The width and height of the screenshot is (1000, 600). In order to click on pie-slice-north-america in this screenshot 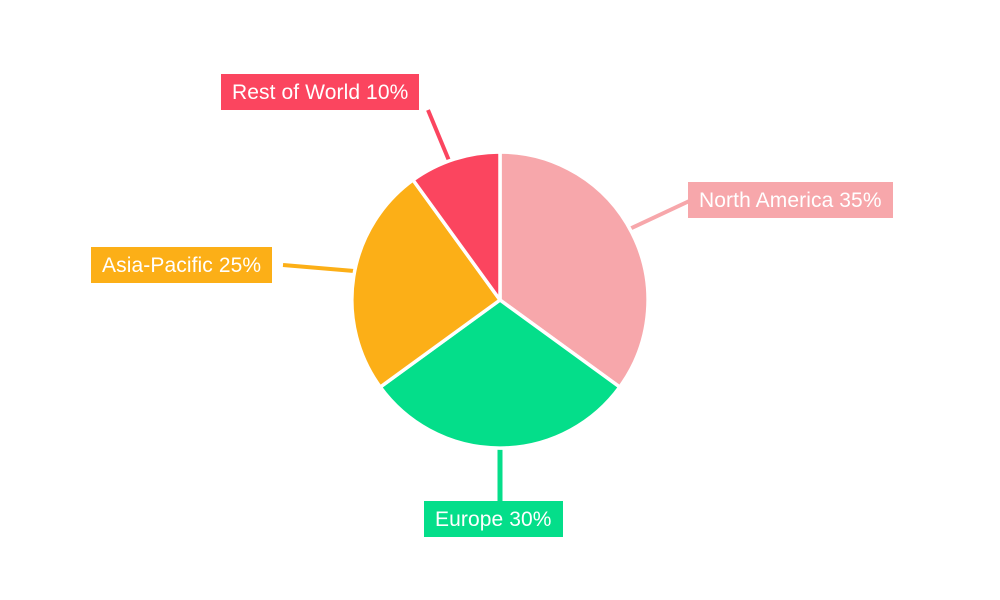, I will do `click(574, 269)`.